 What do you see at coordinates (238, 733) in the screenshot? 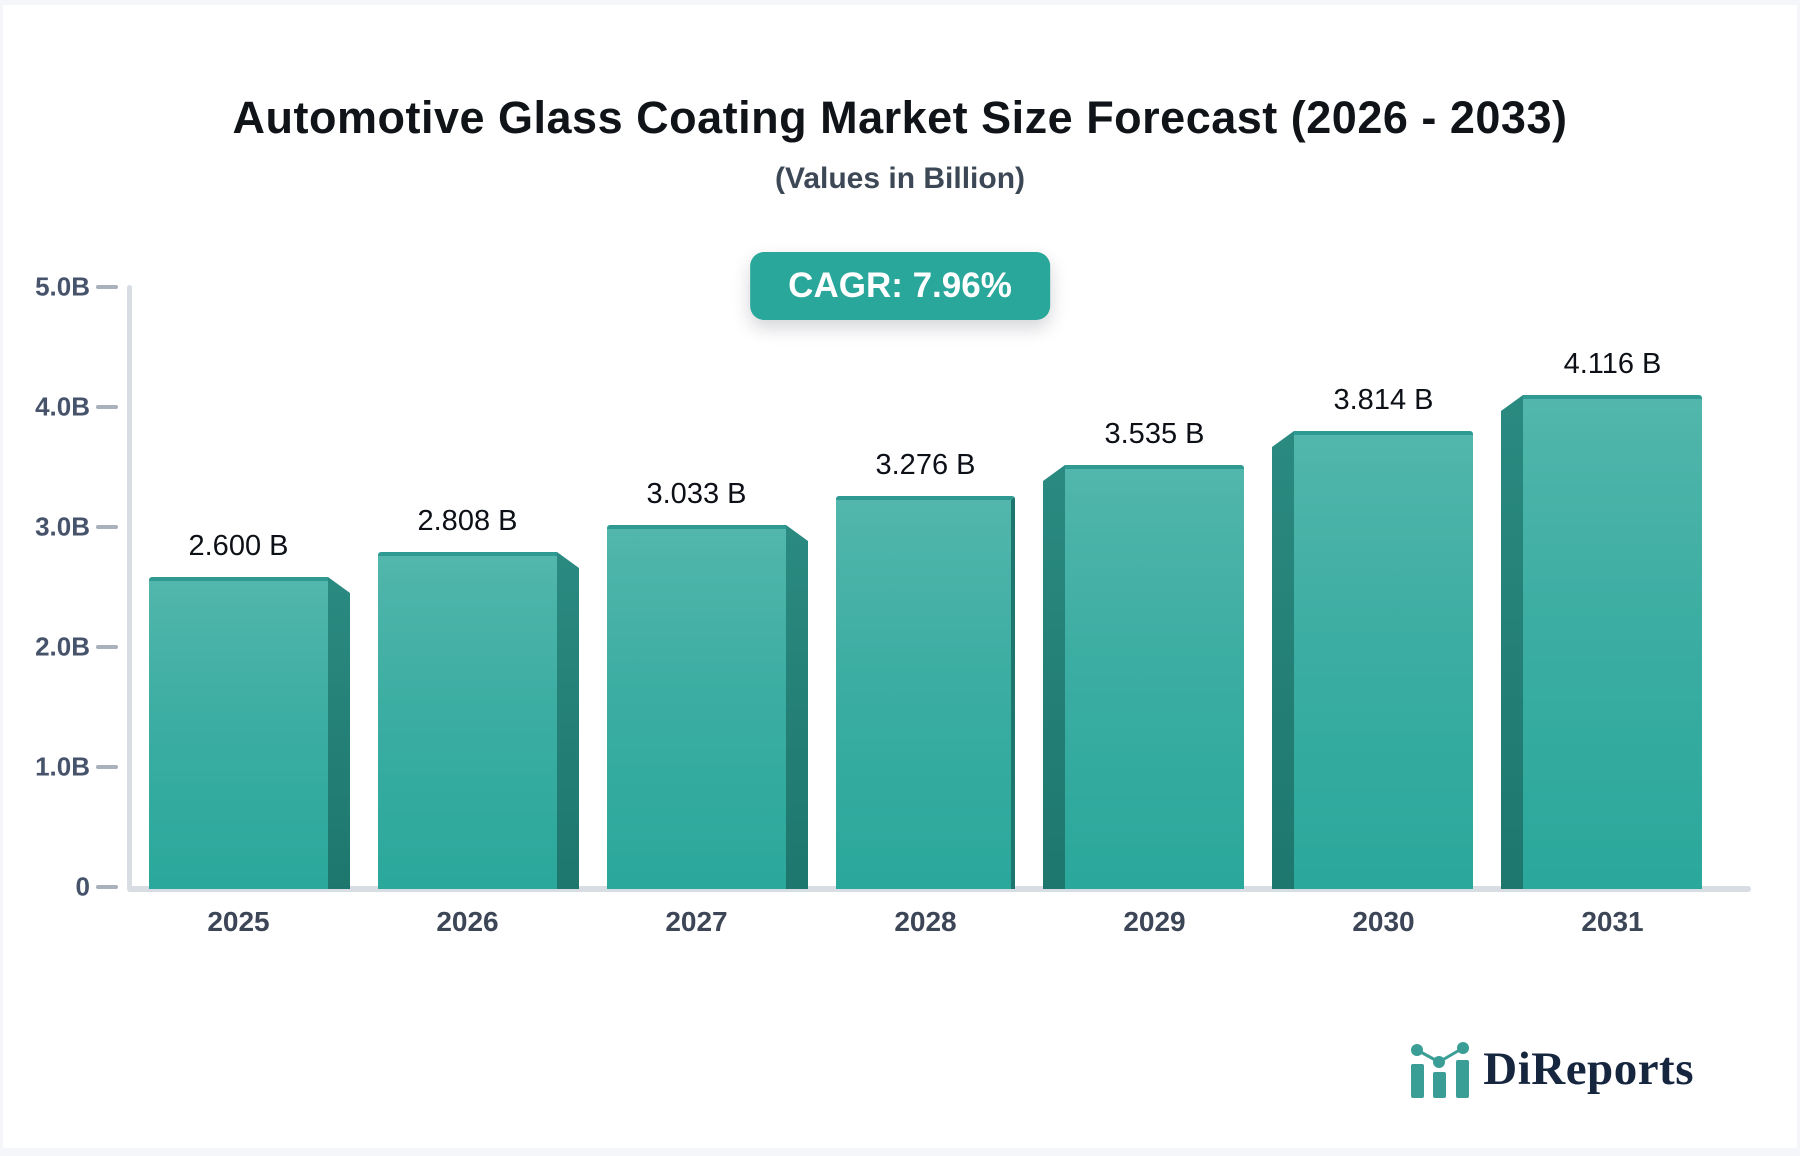
I see `bar-2025` at bounding box center [238, 733].